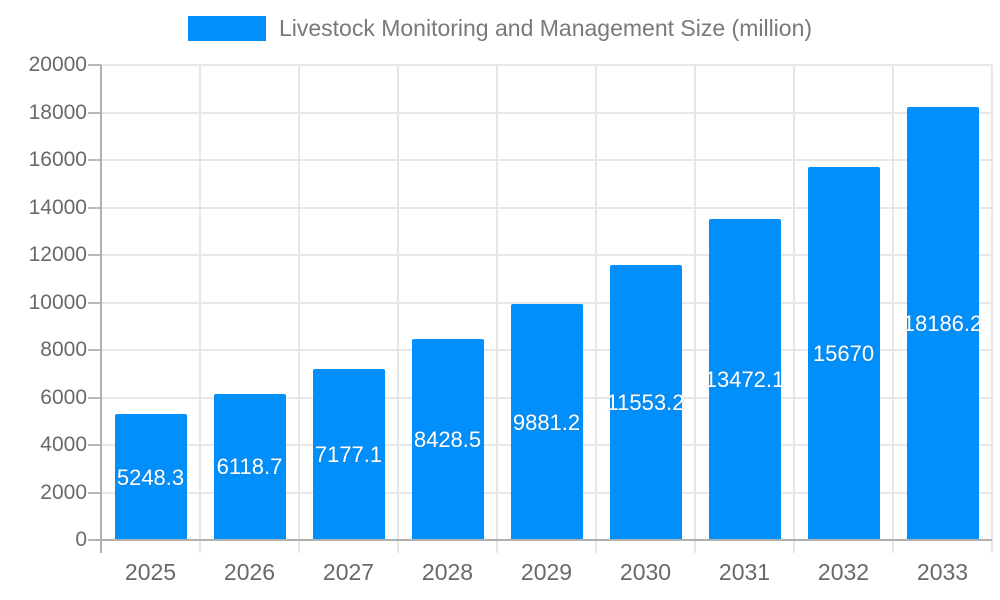 The height and width of the screenshot is (600, 1000). Describe the element at coordinates (150, 572) in the screenshot. I see `x-axis-tick-label: 2025` at that location.